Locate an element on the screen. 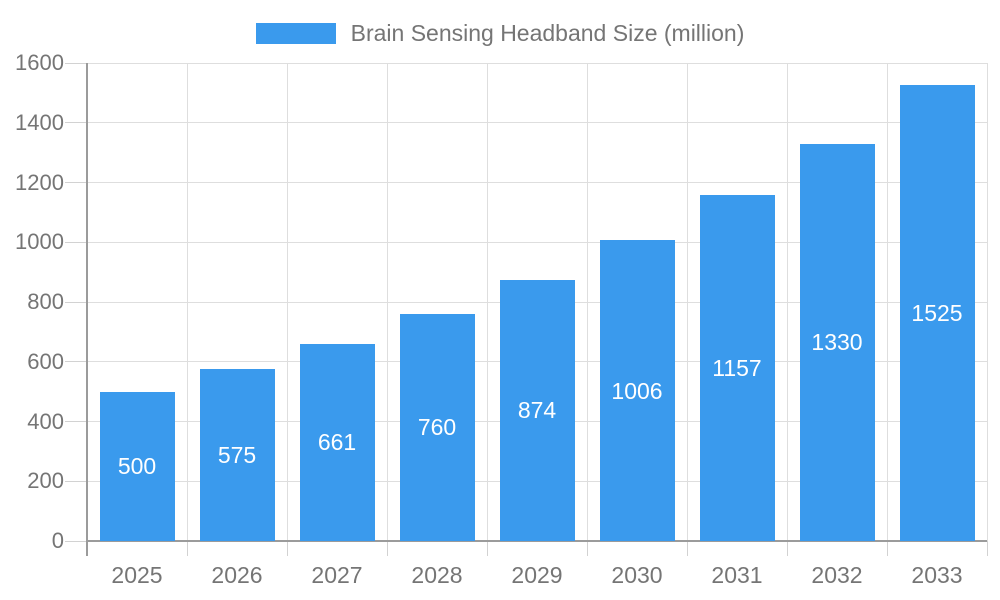  x-axis-tick-label: 2029 is located at coordinates (537, 575).